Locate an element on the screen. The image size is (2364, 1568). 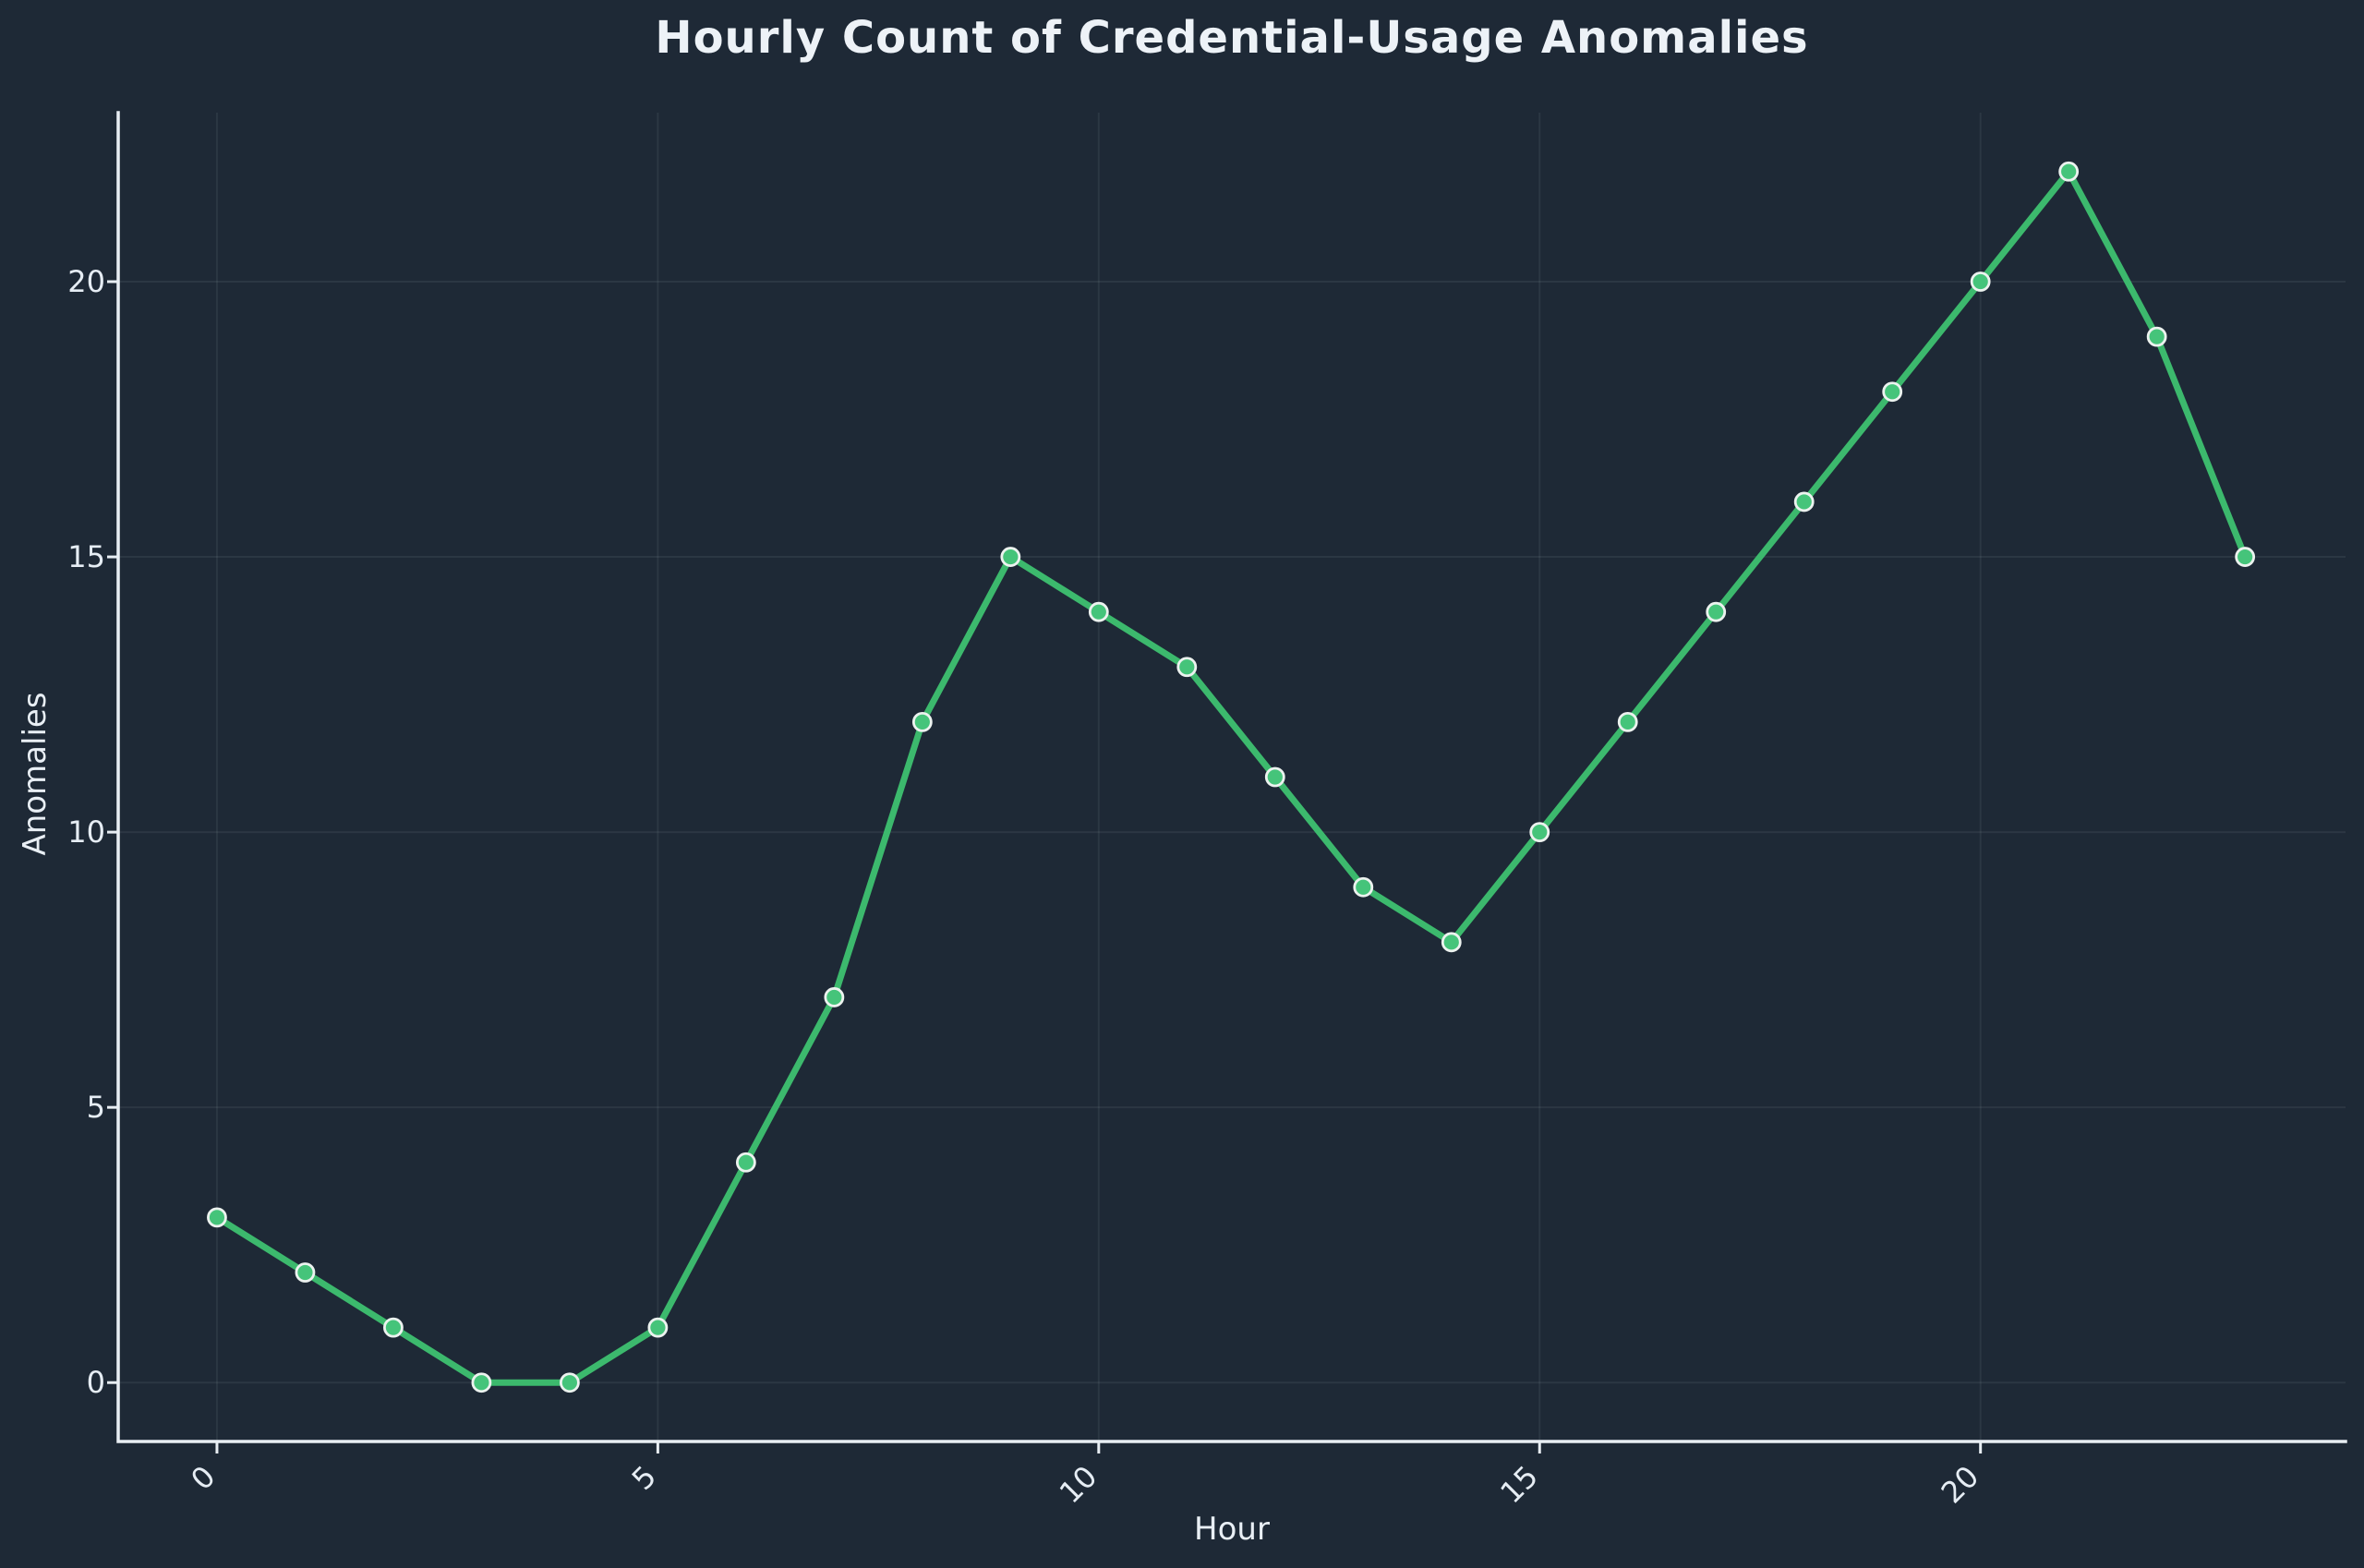
y-tick-label: 15 is located at coordinates (86, 556).